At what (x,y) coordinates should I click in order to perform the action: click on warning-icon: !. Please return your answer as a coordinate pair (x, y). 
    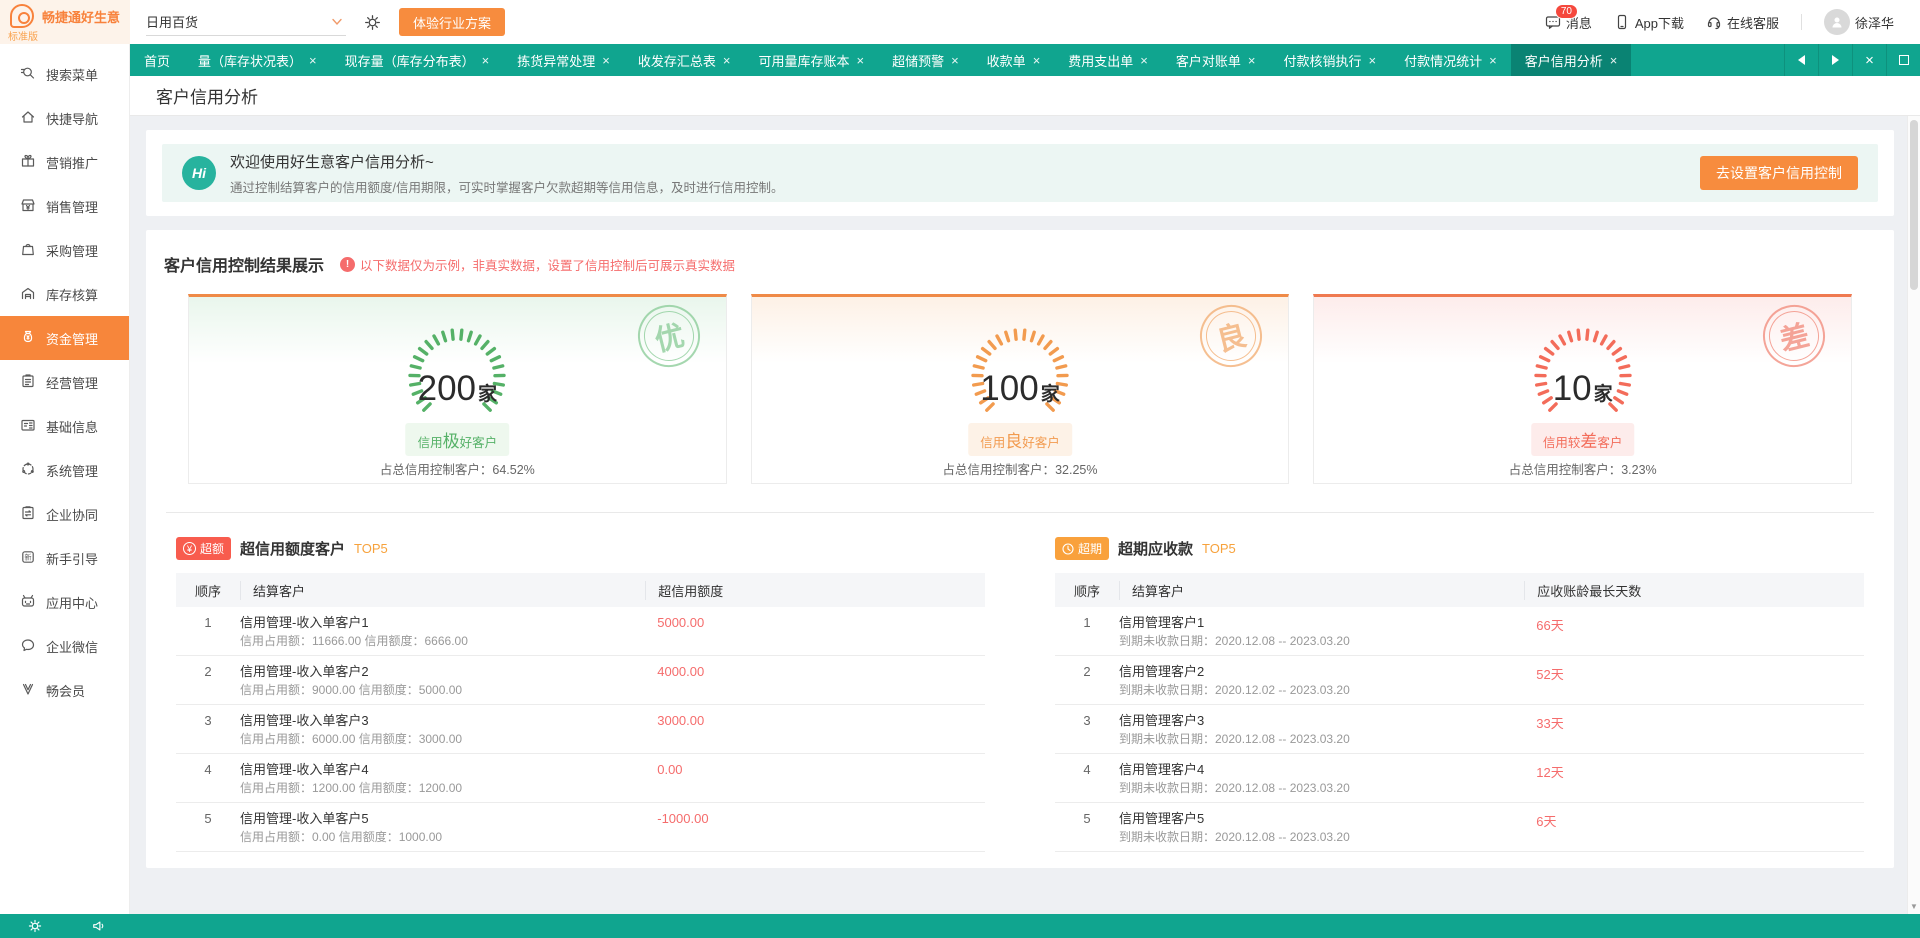
    Looking at the image, I should click on (348, 264).